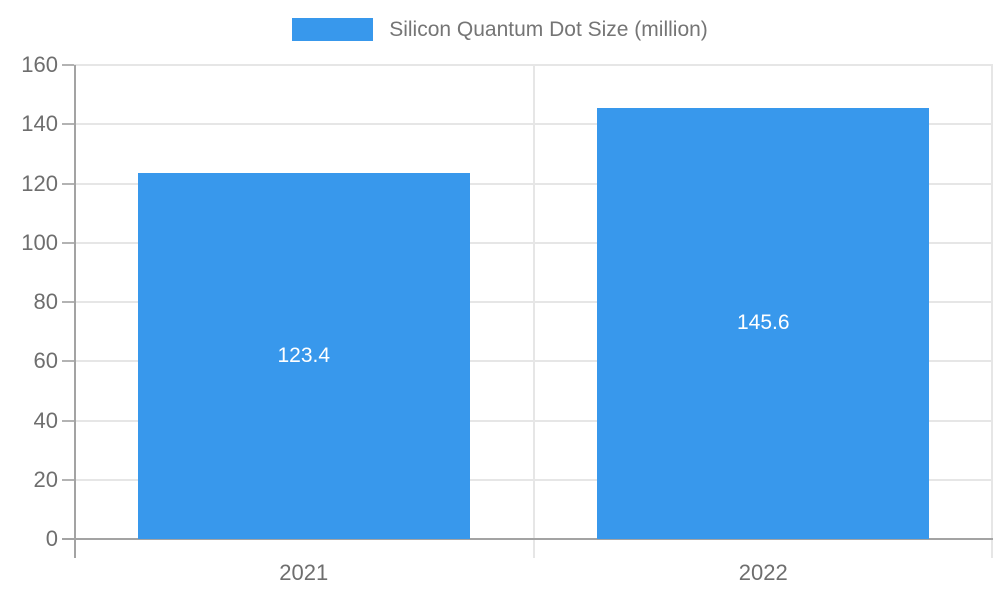  I want to click on y-tick-label: 140, so click(39, 124).